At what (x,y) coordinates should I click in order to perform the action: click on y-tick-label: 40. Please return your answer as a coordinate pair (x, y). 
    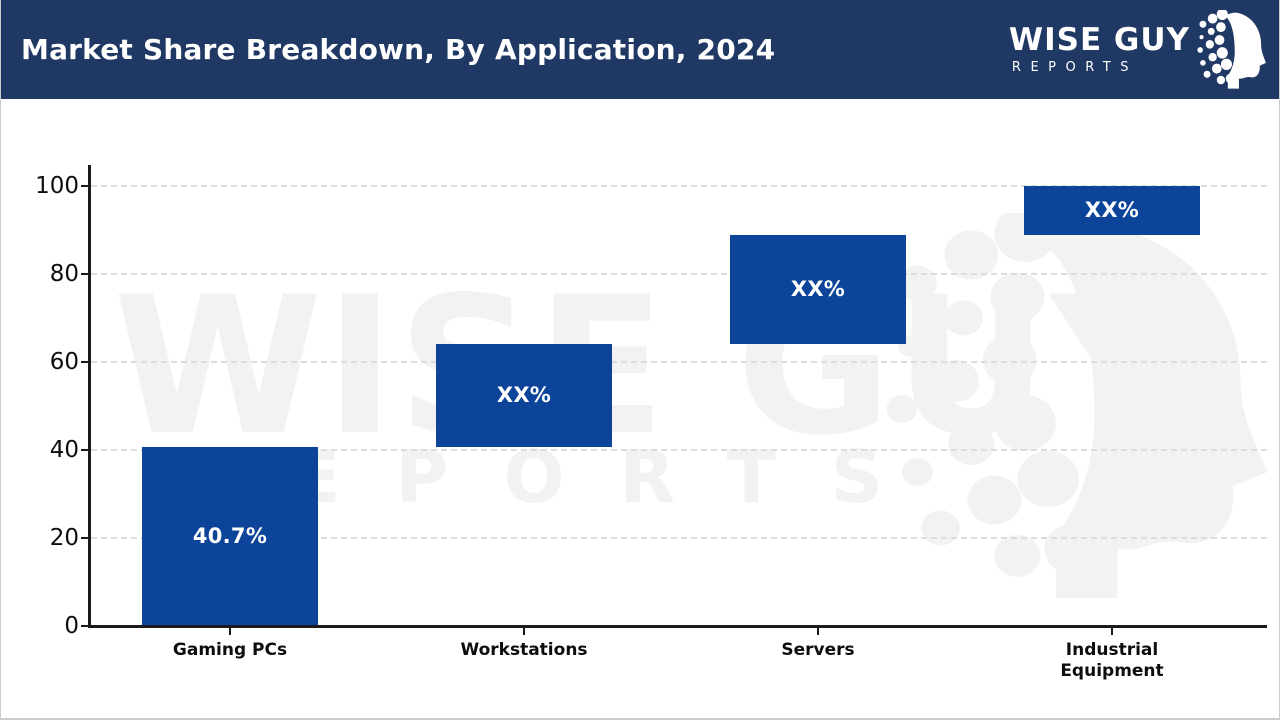
    Looking at the image, I should click on (64, 450).